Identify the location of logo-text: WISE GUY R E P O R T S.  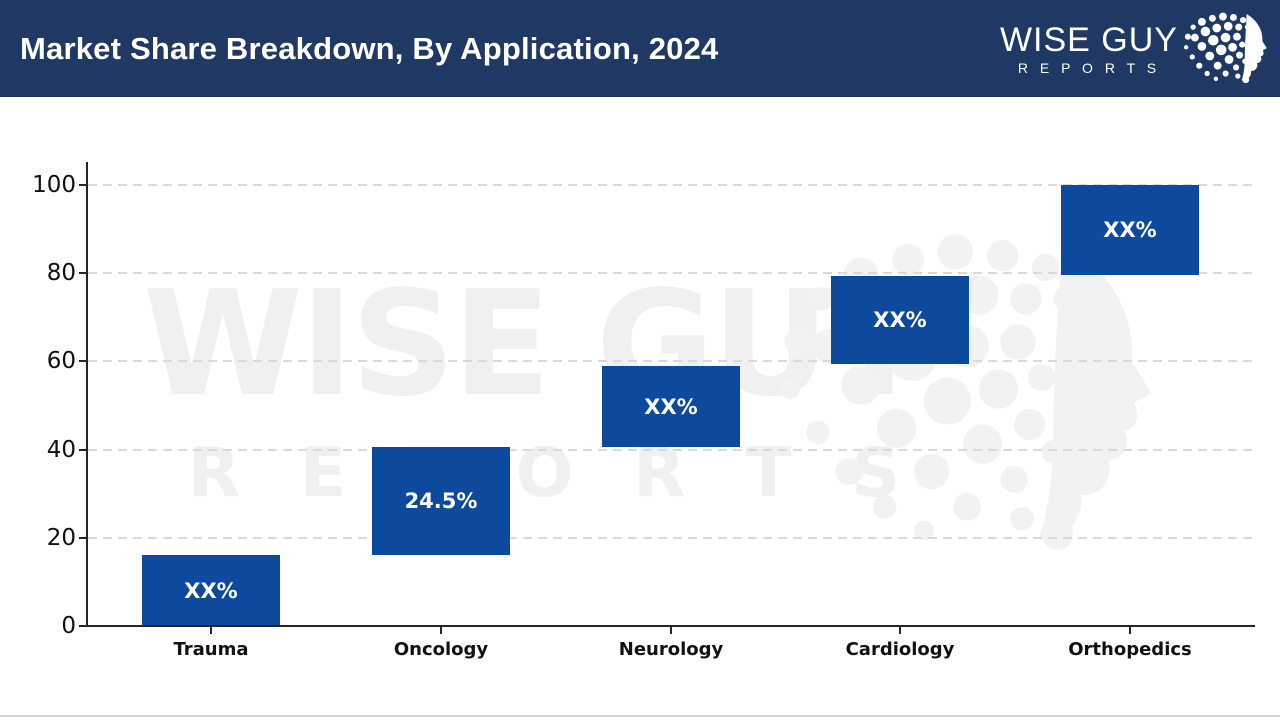
(1089, 49).